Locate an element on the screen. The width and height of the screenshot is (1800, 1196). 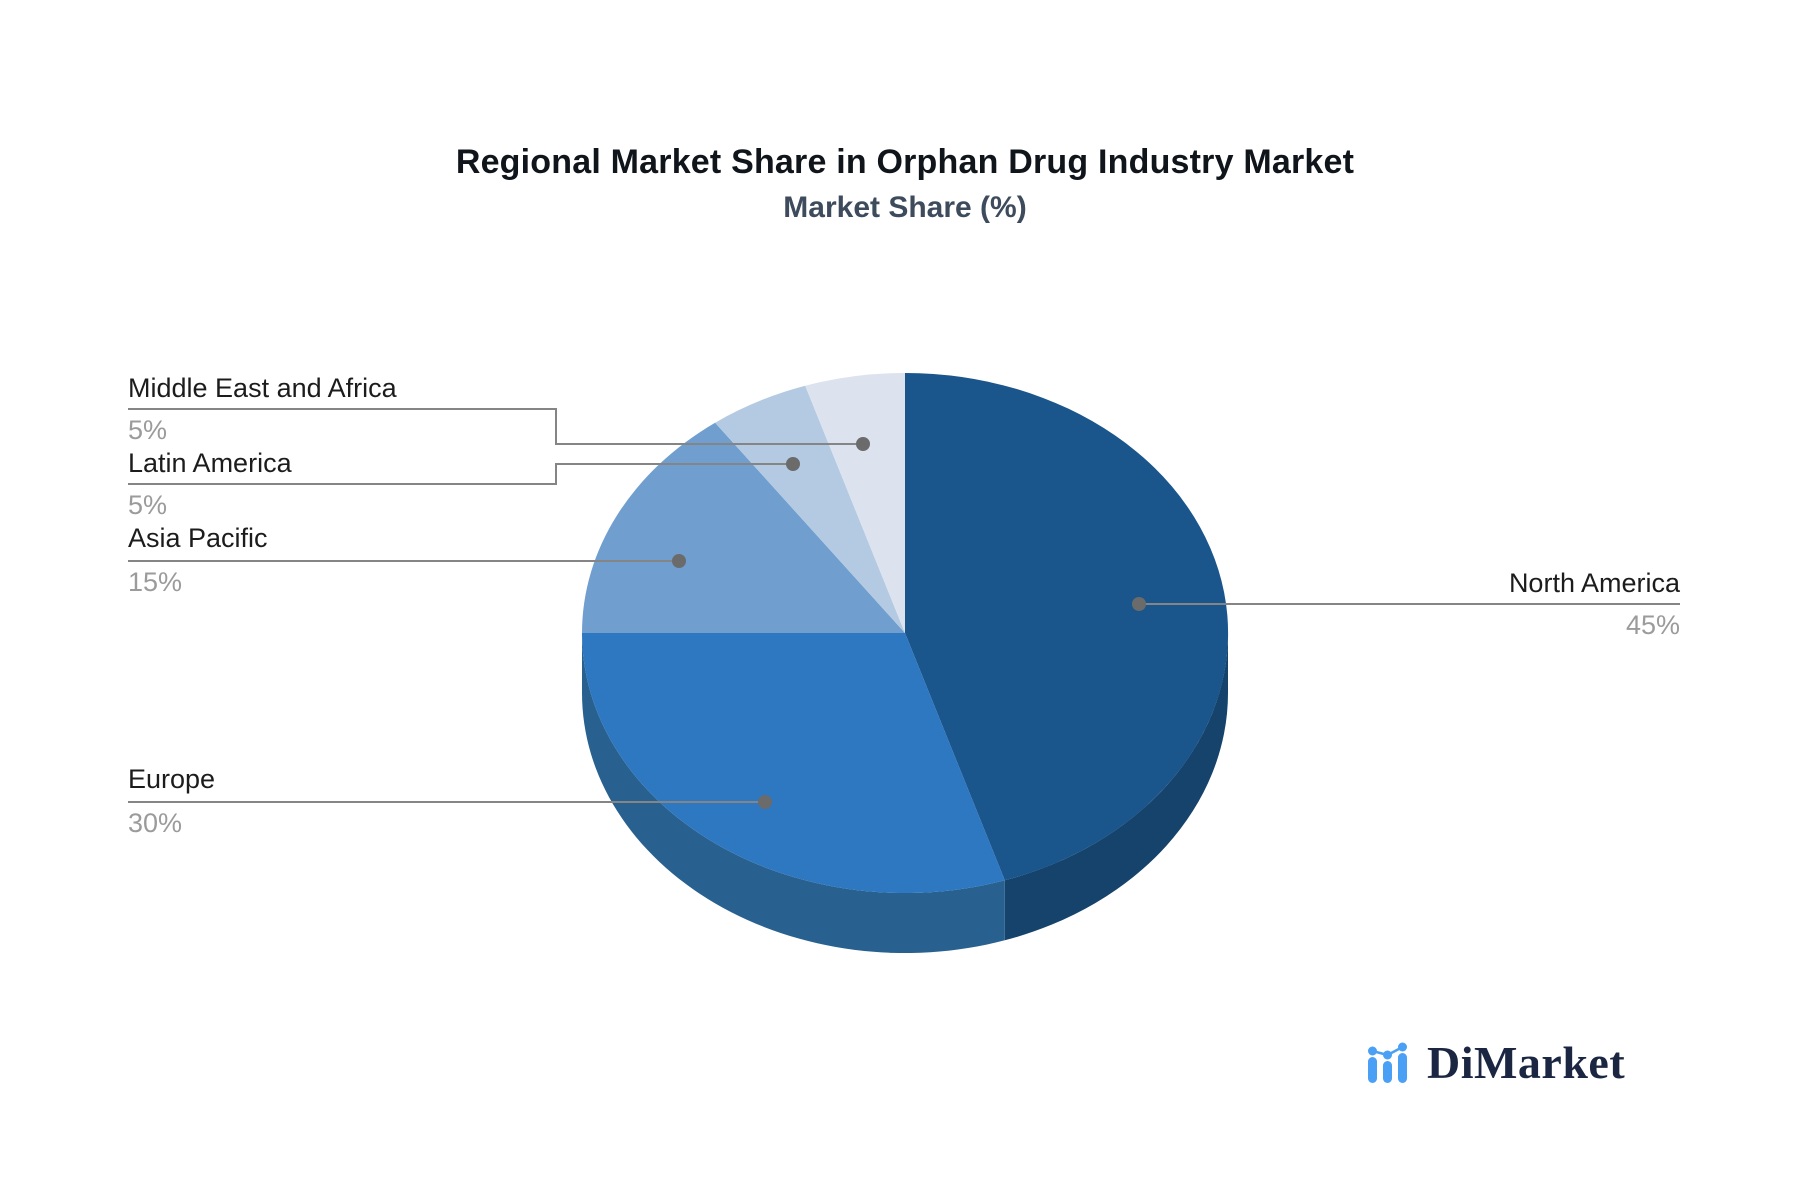
brand-logo: DiMarket is located at coordinates (1495, 1063).